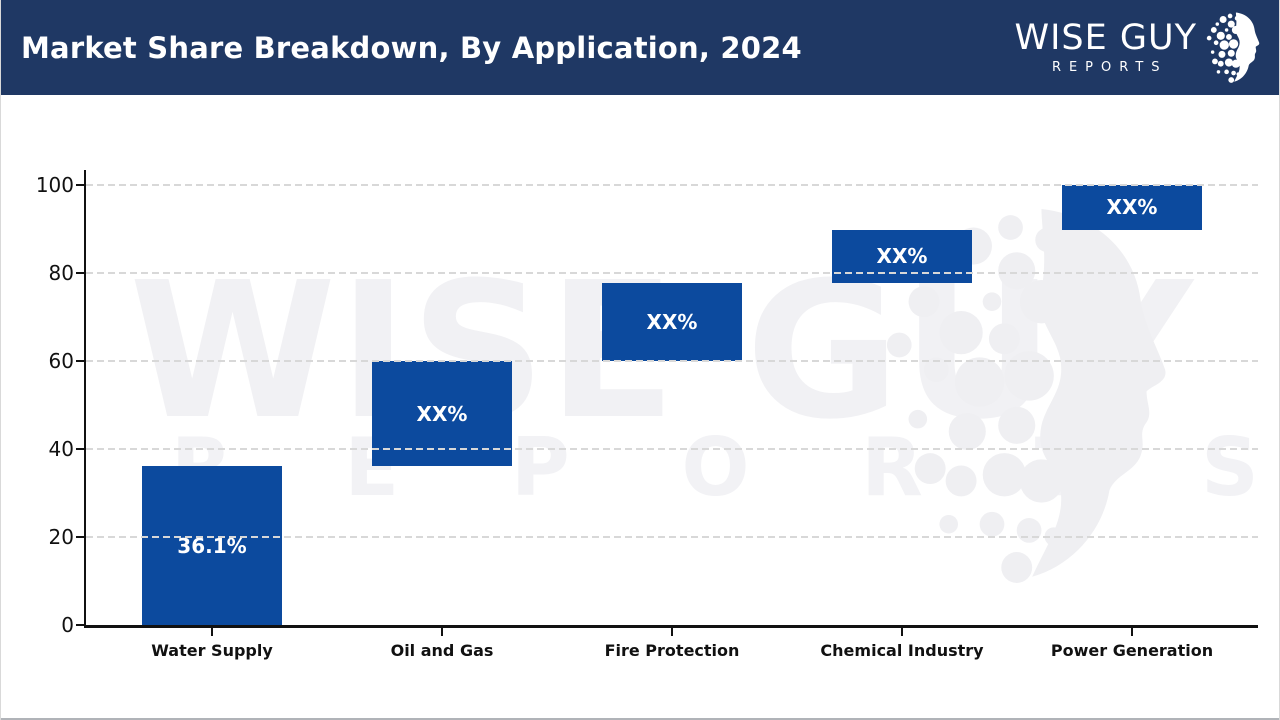 The height and width of the screenshot is (720, 1280). What do you see at coordinates (1109, 67) in the screenshot?
I see `brand-subtitle: REPORTS` at bounding box center [1109, 67].